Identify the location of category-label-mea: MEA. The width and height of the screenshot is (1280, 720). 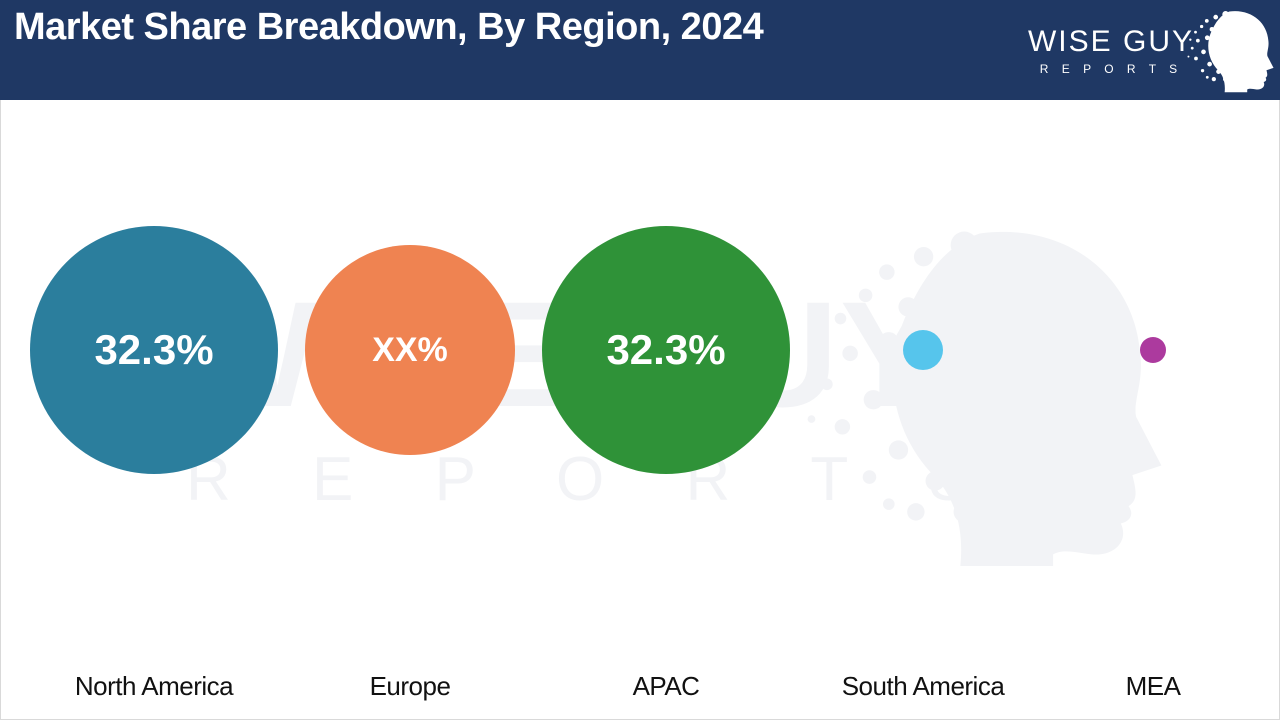
(1153, 686).